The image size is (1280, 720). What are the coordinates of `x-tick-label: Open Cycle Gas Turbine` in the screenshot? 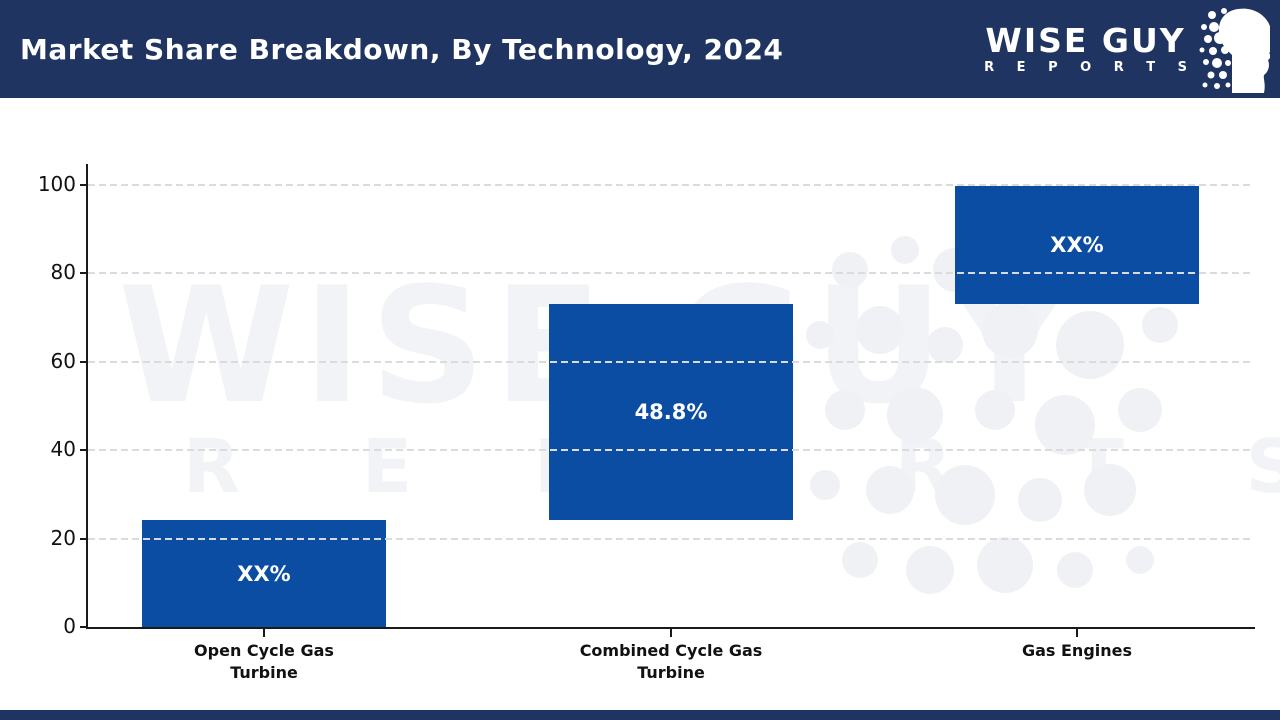 It's located at (264, 661).